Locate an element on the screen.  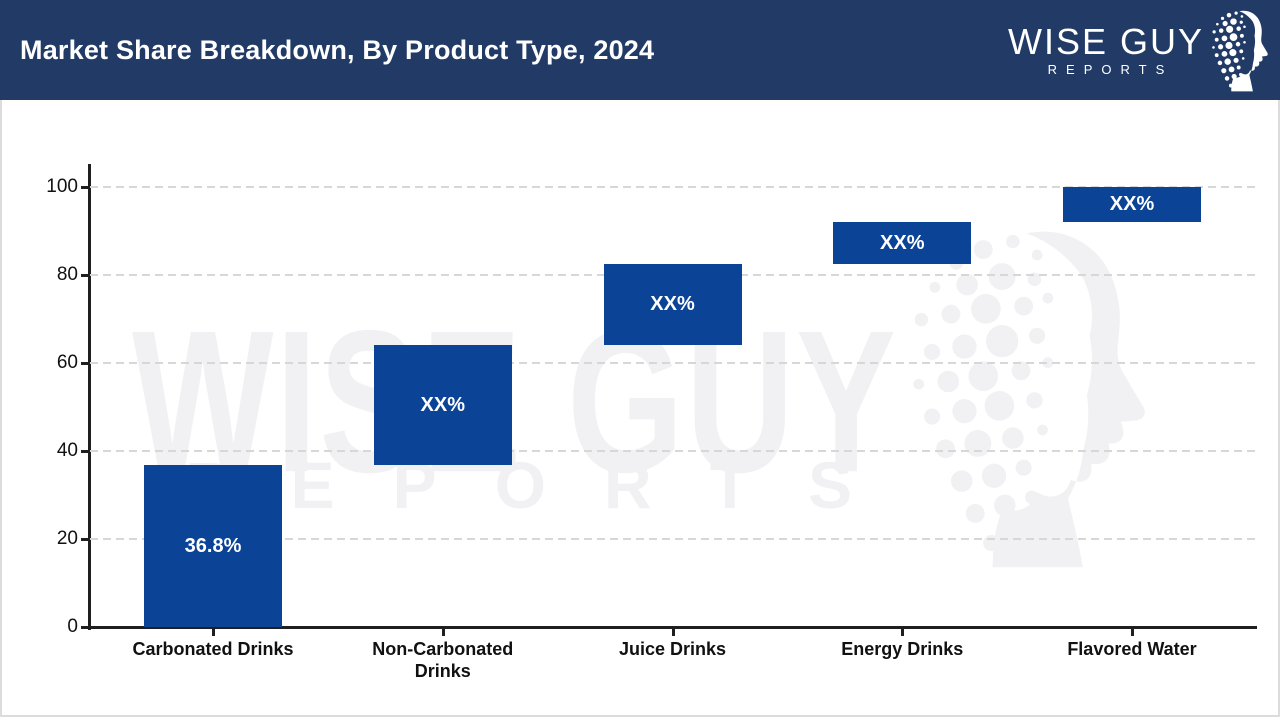
logo-subtext: REPORTS is located at coordinates (1110, 69).